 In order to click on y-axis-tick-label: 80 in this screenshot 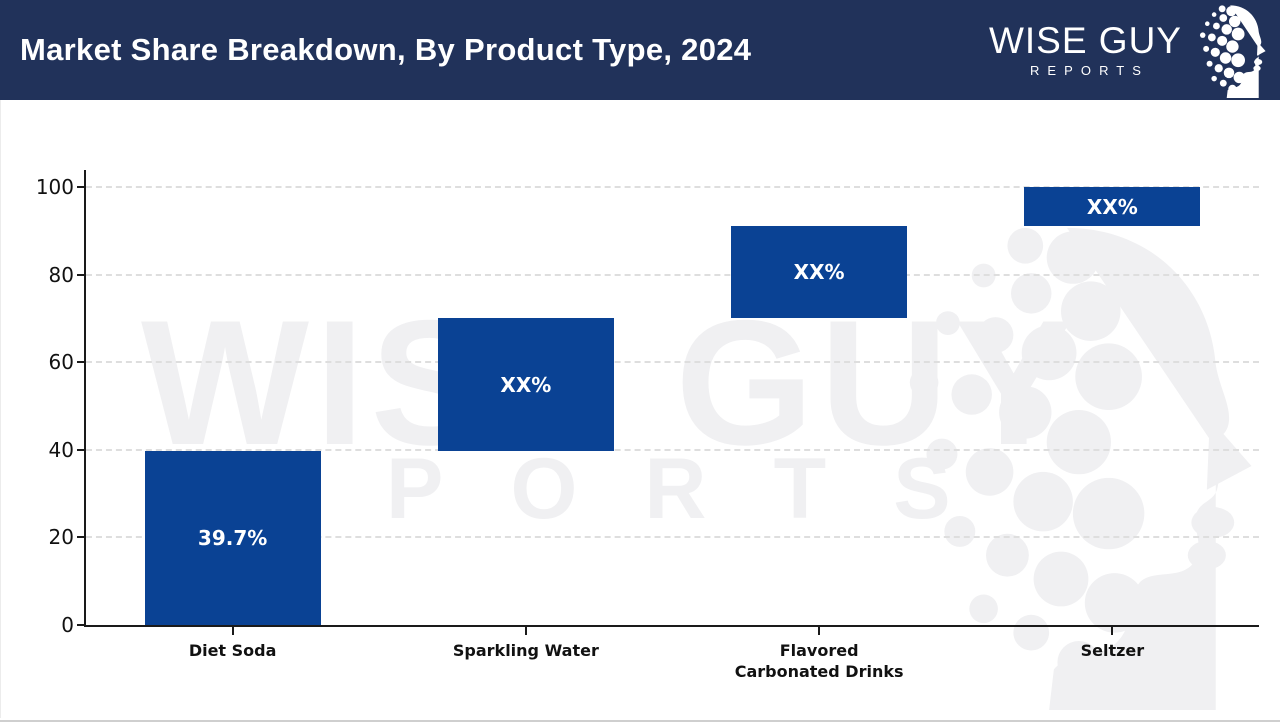, I will do `click(61, 274)`.